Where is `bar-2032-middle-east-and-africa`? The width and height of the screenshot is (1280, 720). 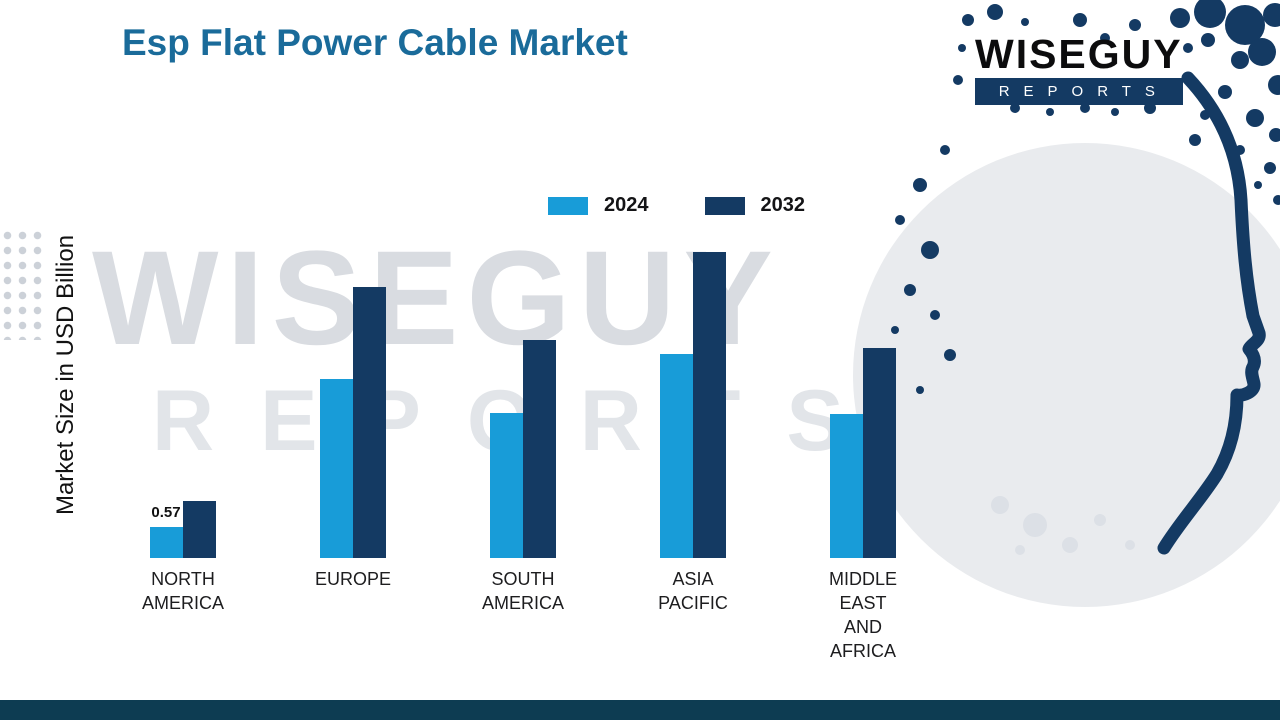 bar-2032-middle-east-and-africa is located at coordinates (879, 453).